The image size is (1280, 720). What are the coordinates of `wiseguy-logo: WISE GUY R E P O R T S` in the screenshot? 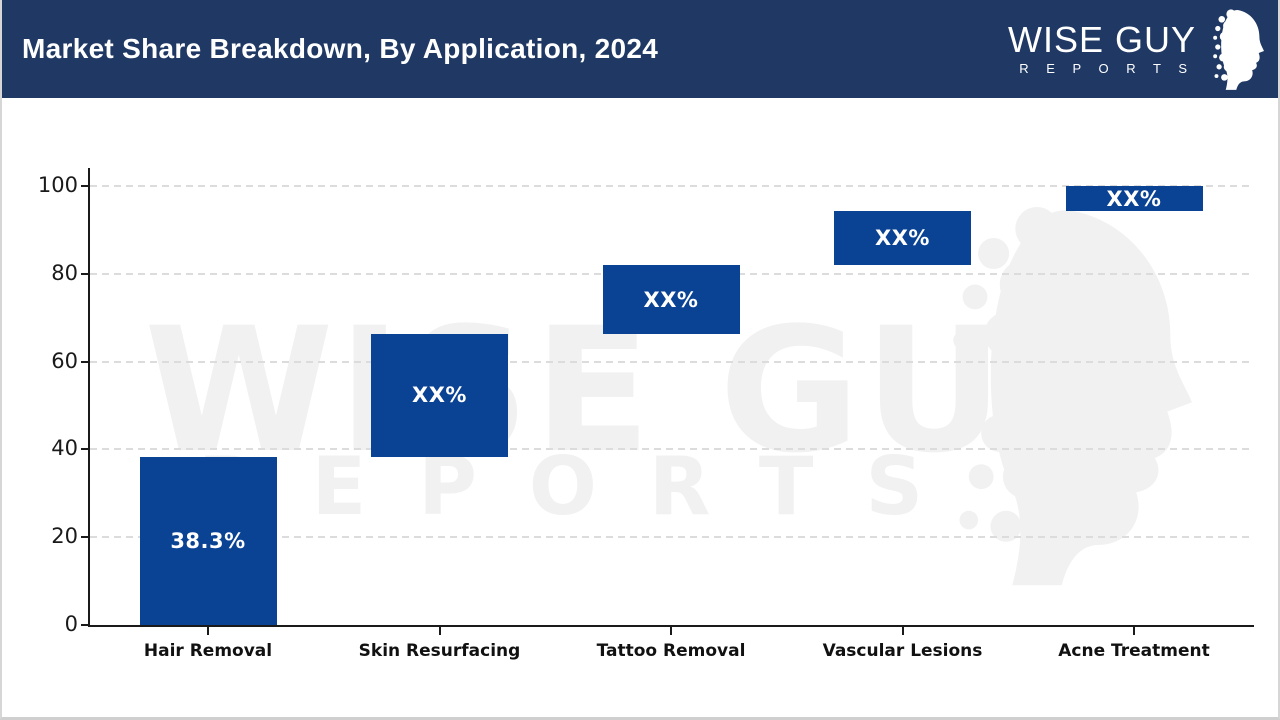 It's located at (1136, 49).